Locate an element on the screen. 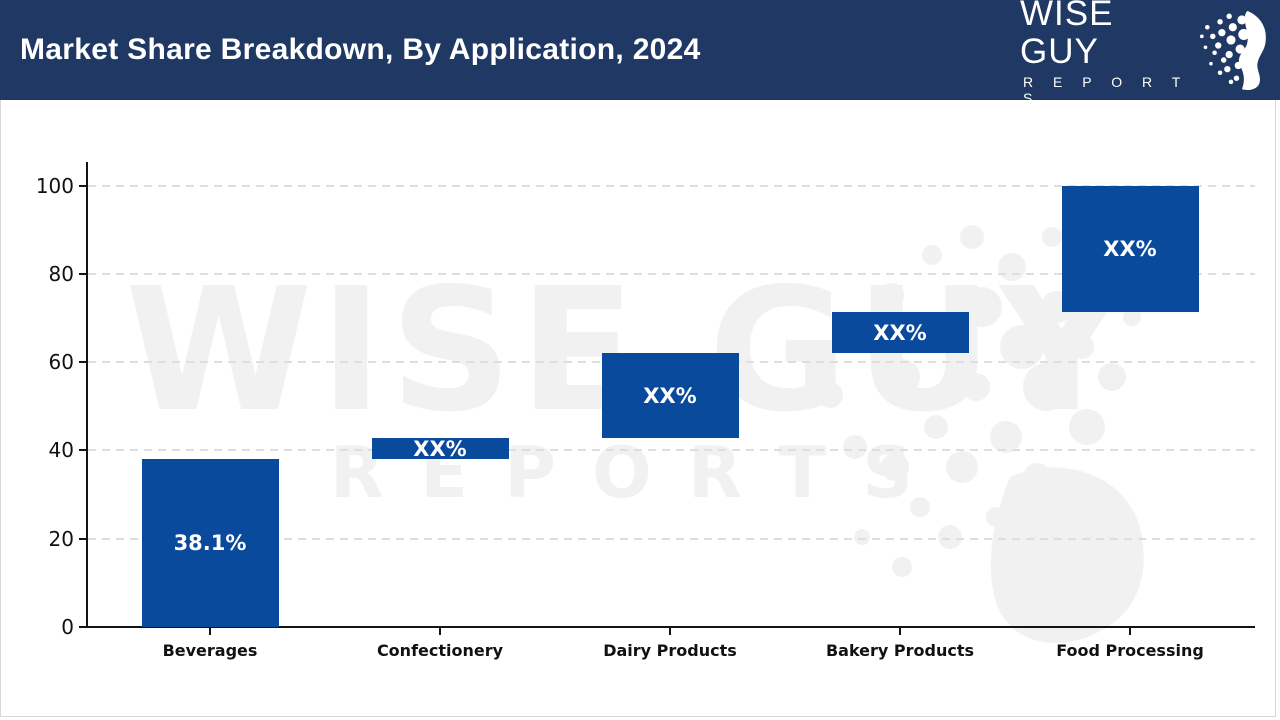 This screenshot has width=1280, height=720. y-axis-line is located at coordinates (87, 395).